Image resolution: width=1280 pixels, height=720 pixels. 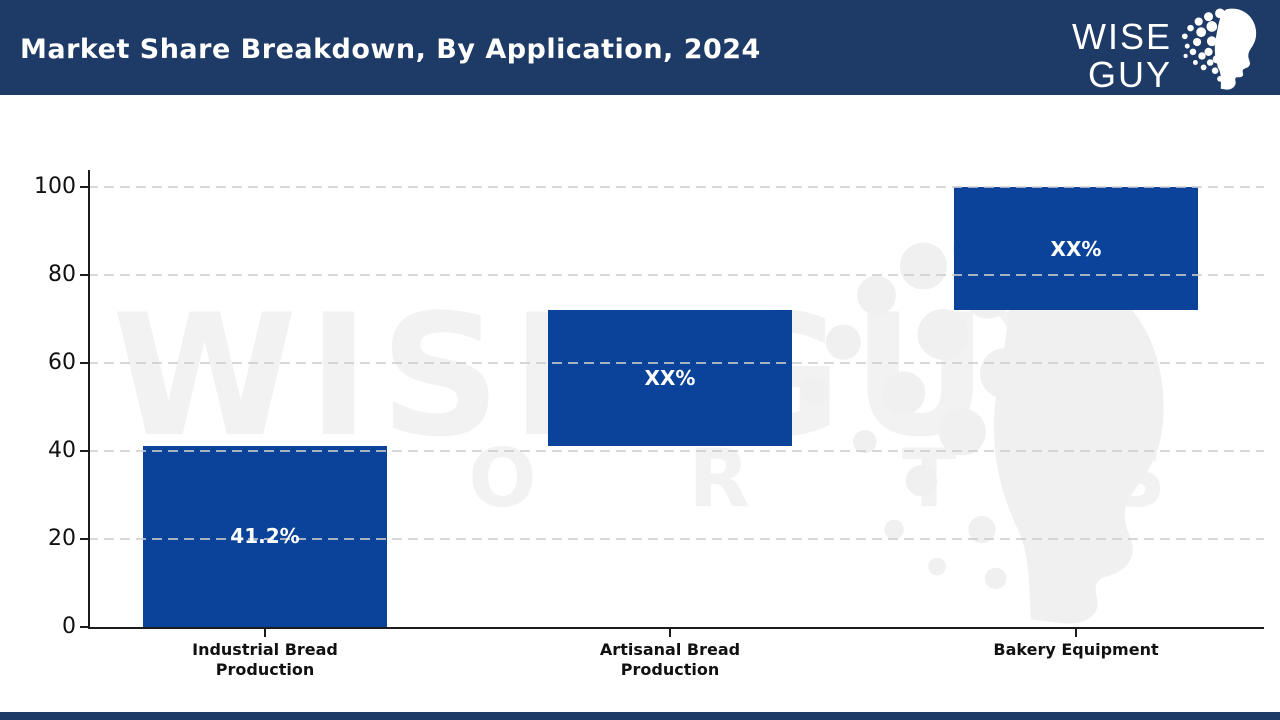 I want to click on y-axis-tick-label: 20, so click(x=62, y=538).